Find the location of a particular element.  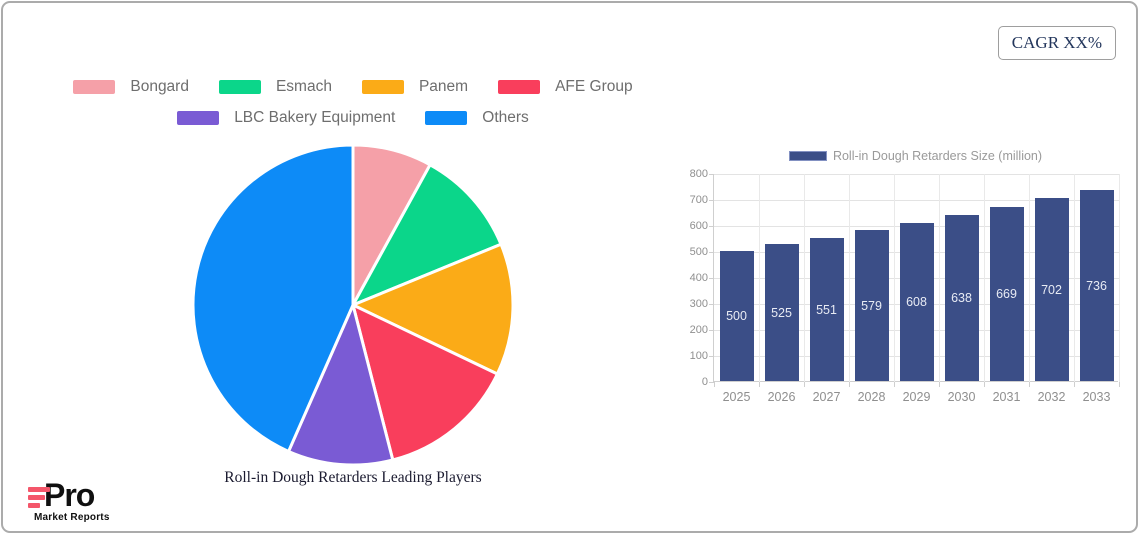

legend-label: Panem is located at coordinates (443, 86).